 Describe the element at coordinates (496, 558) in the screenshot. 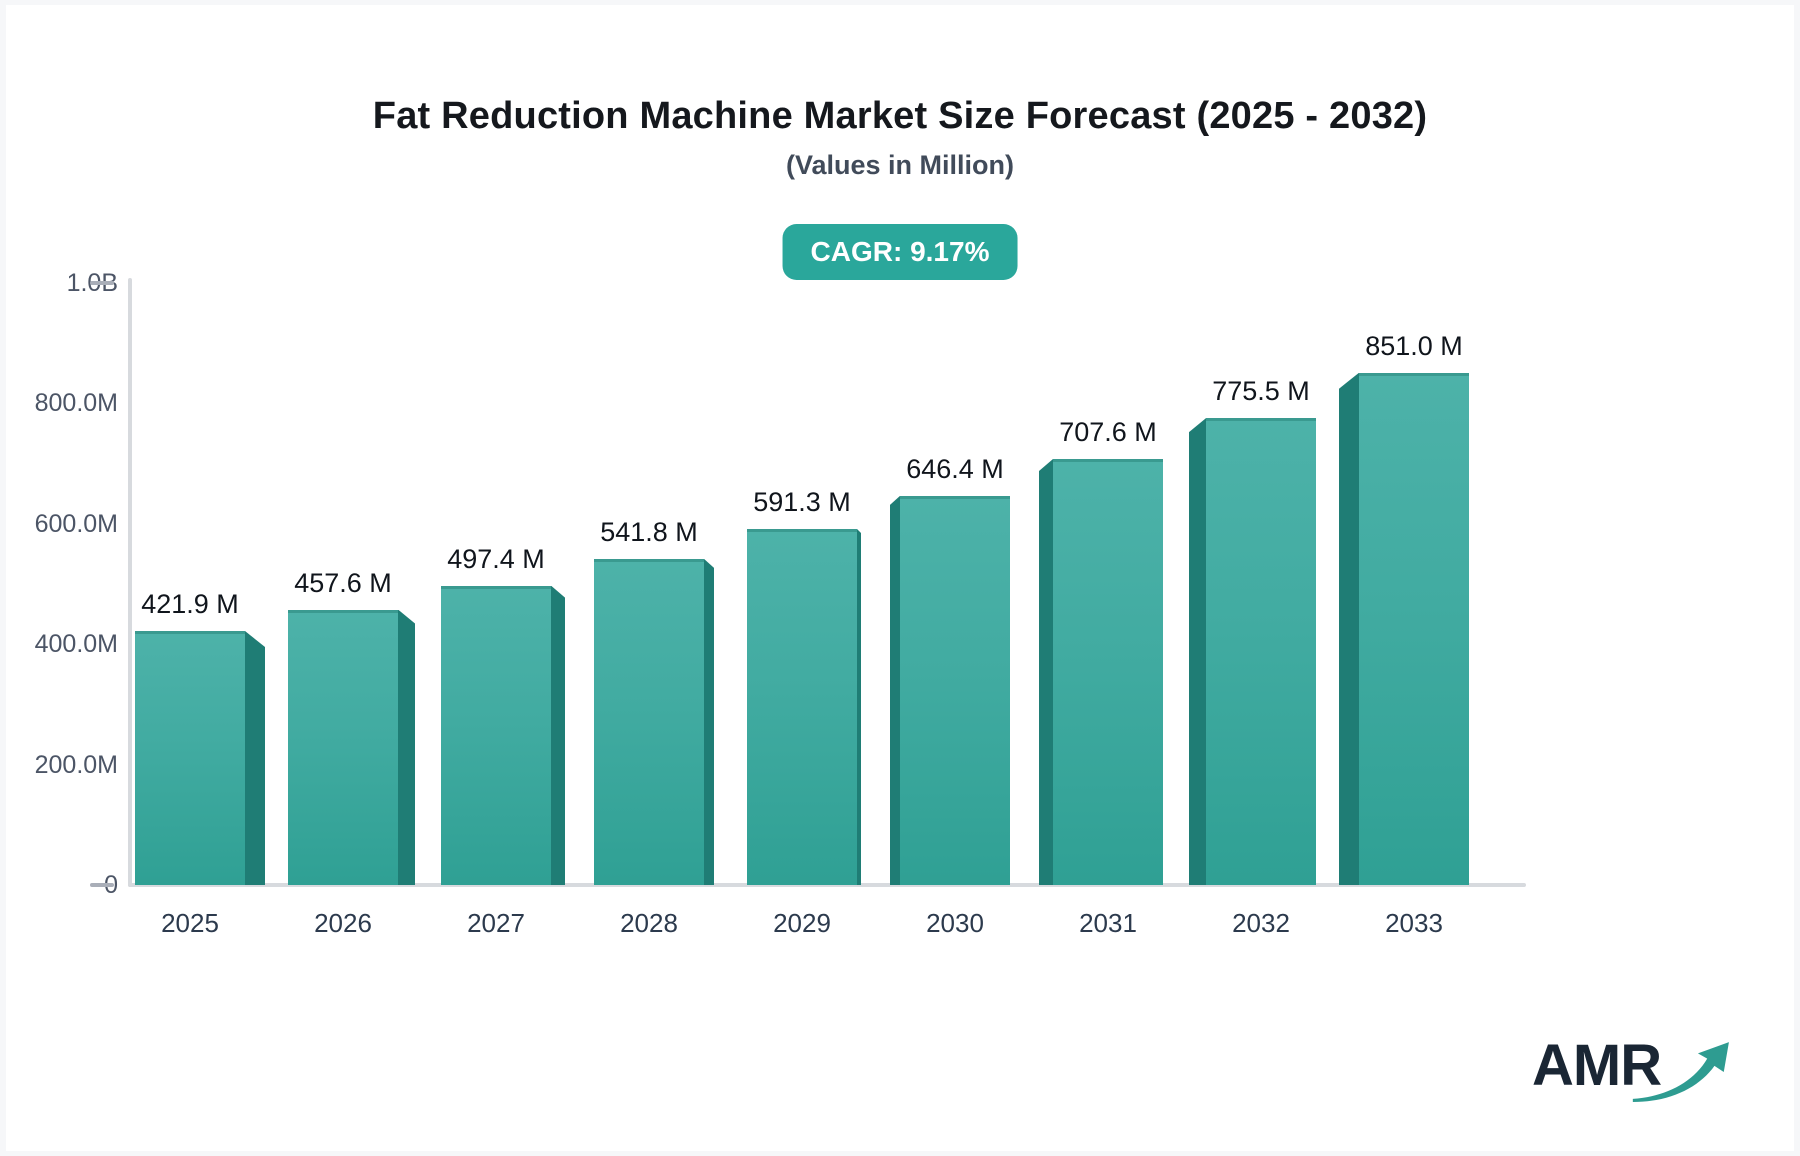

I see `bar-value-label: 497.4 M` at that location.